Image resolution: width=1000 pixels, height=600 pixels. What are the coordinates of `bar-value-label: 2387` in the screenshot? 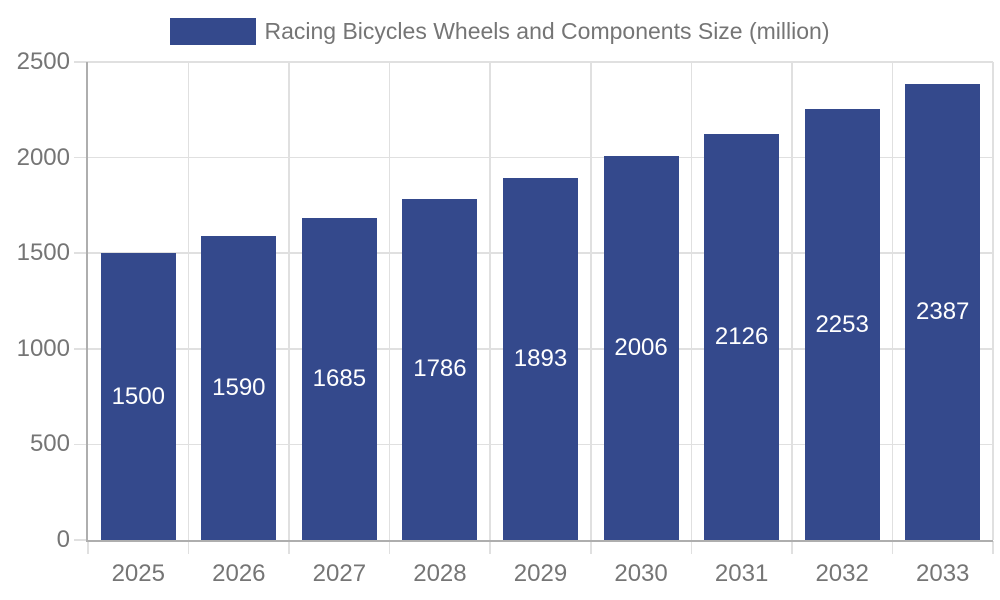 It's located at (943, 311).